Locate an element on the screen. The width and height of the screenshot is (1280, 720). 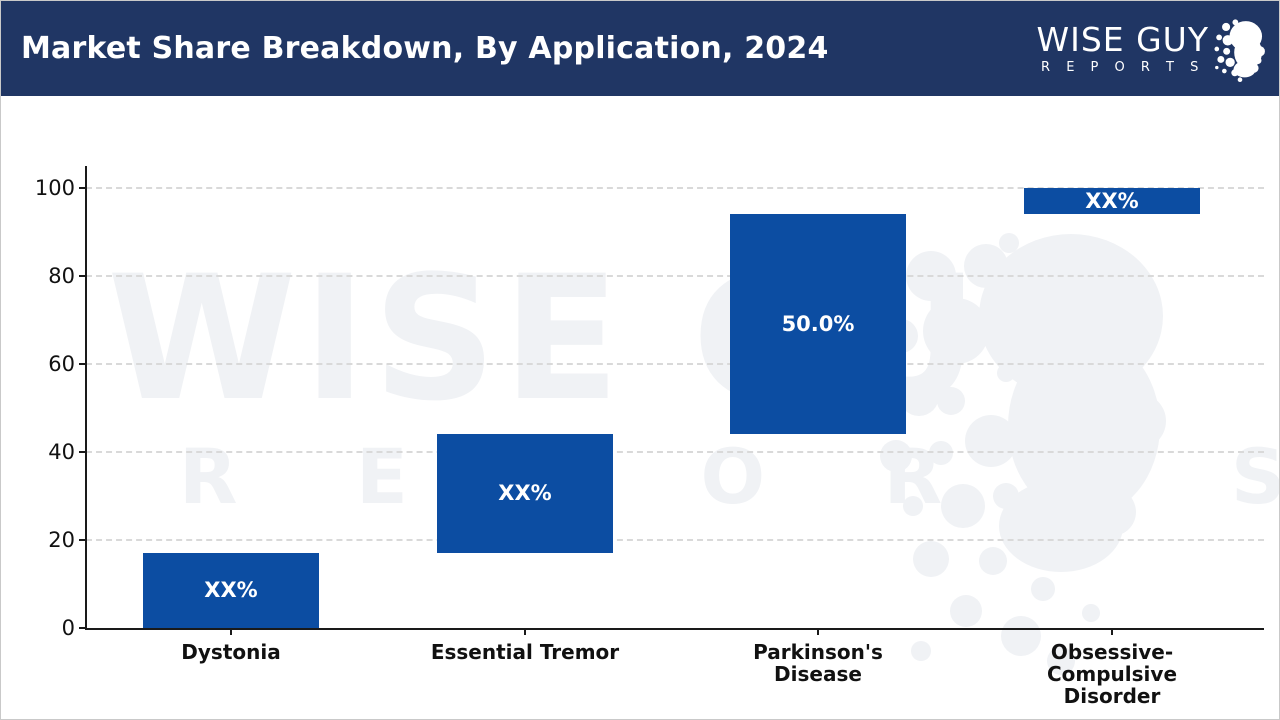
logo-text: WISE GUY R E P O R T S is located at coordinates (1122, 49).